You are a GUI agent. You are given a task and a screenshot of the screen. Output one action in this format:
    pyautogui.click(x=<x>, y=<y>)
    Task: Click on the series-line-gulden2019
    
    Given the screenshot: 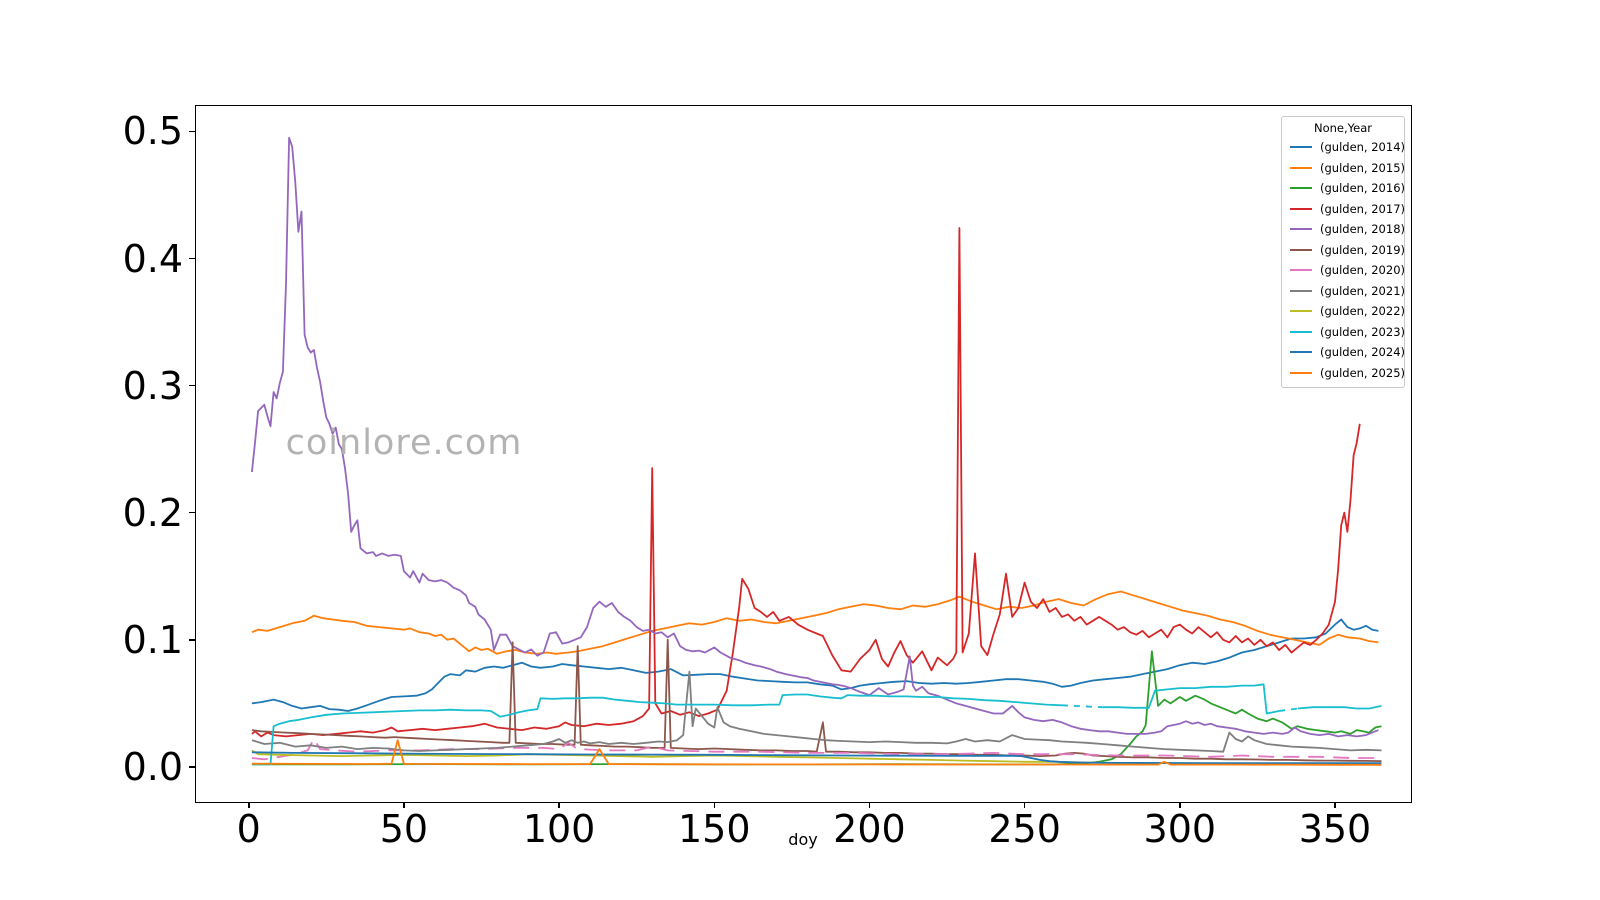 What is the action you would take?
    pyautogui.click(x=816, y=700)
    